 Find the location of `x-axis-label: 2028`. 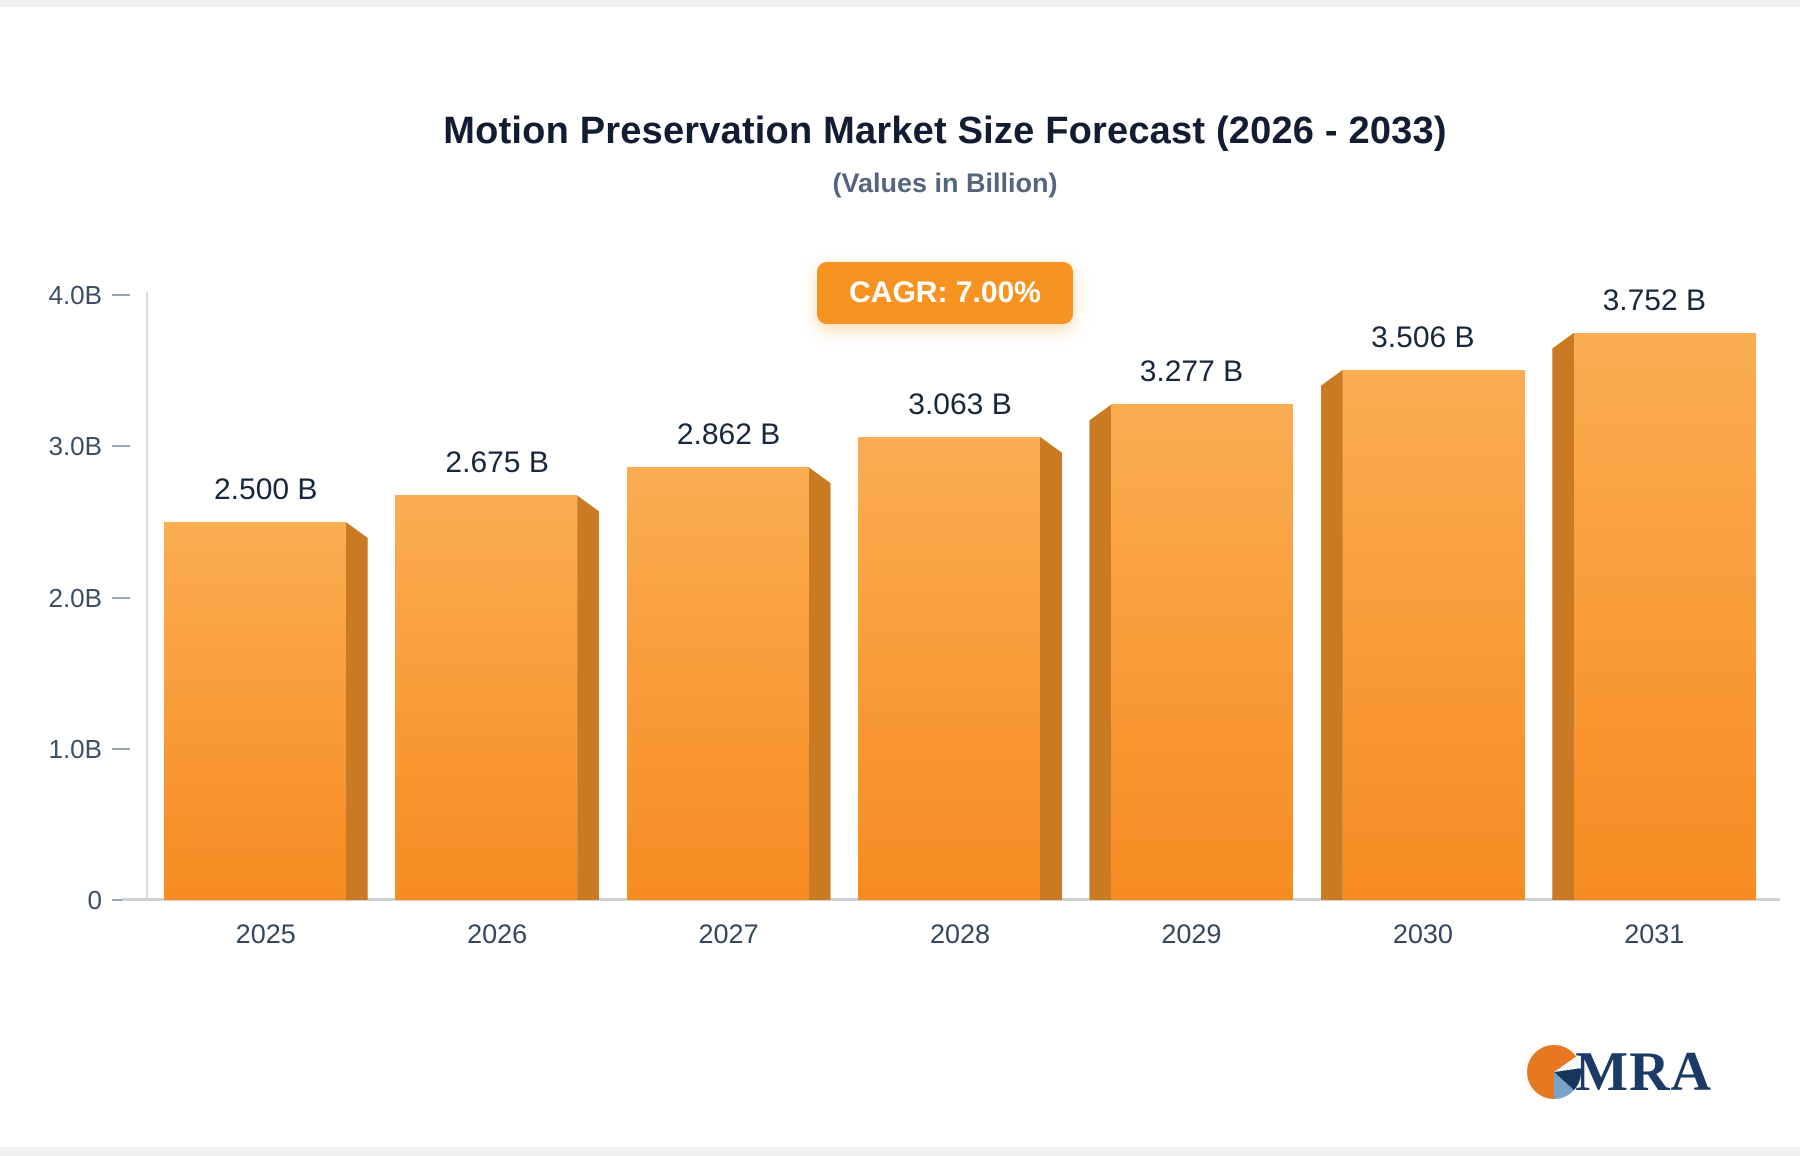

x-axis-label: 2028 is located at coordinates (960, 934).